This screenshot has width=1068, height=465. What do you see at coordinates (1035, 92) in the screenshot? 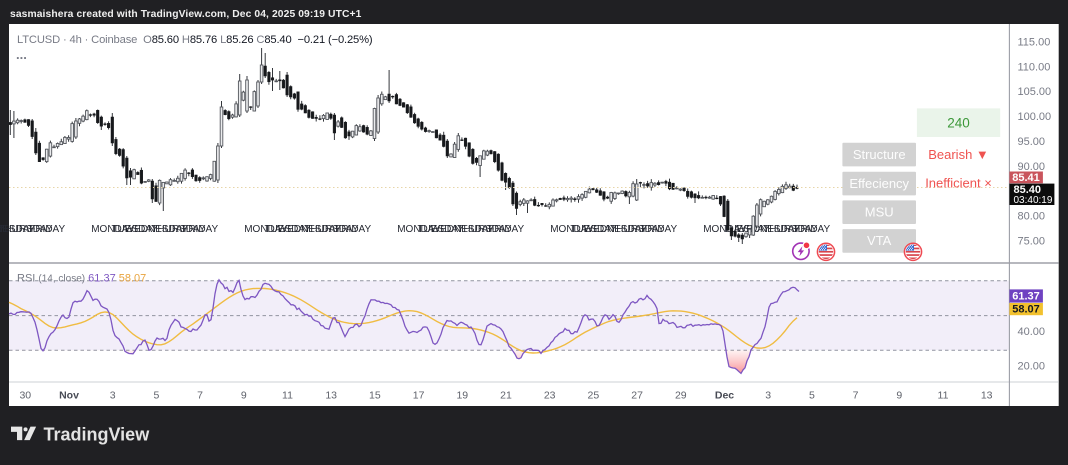
I see `svg-text: 105.00` at bounding box center [1035, 92].